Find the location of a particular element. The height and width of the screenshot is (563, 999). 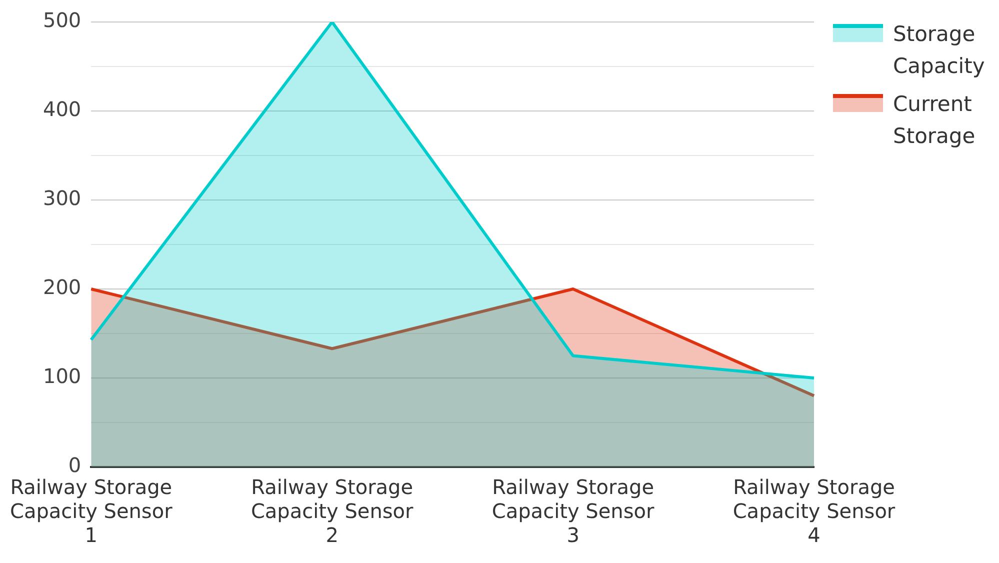

y-tick-label: 500 is located at coordinates (62, 20).